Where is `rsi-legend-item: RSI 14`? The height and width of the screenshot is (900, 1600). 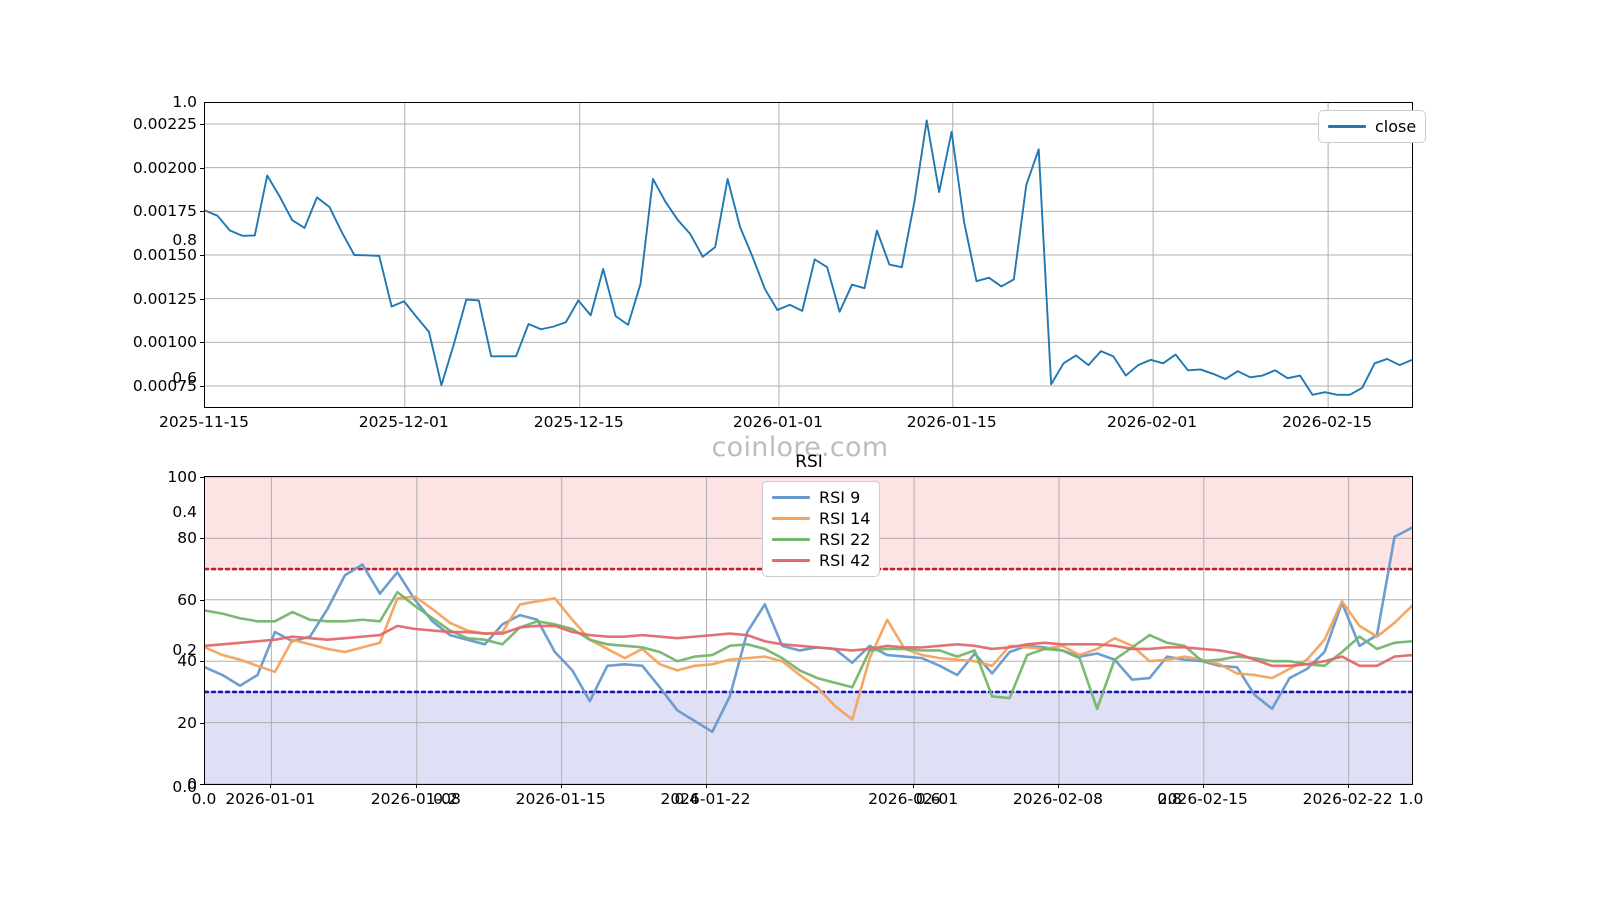 rsi-legend-item: RSI 14 is located at coordinates (821, 518).